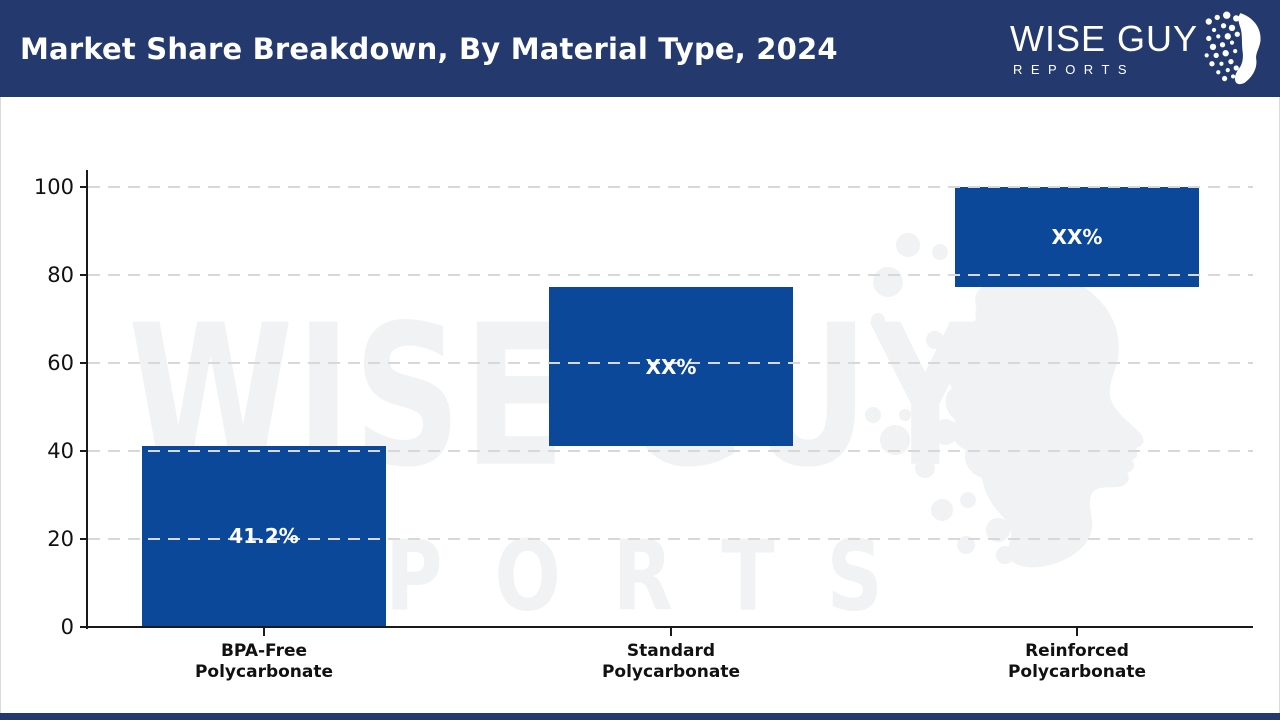 This screenshot has width=1280, height=720. What do you see at coordinates (60, 275) in the screenshot?
I see `y-tick-label: 80` at bounding box center [60, 275].